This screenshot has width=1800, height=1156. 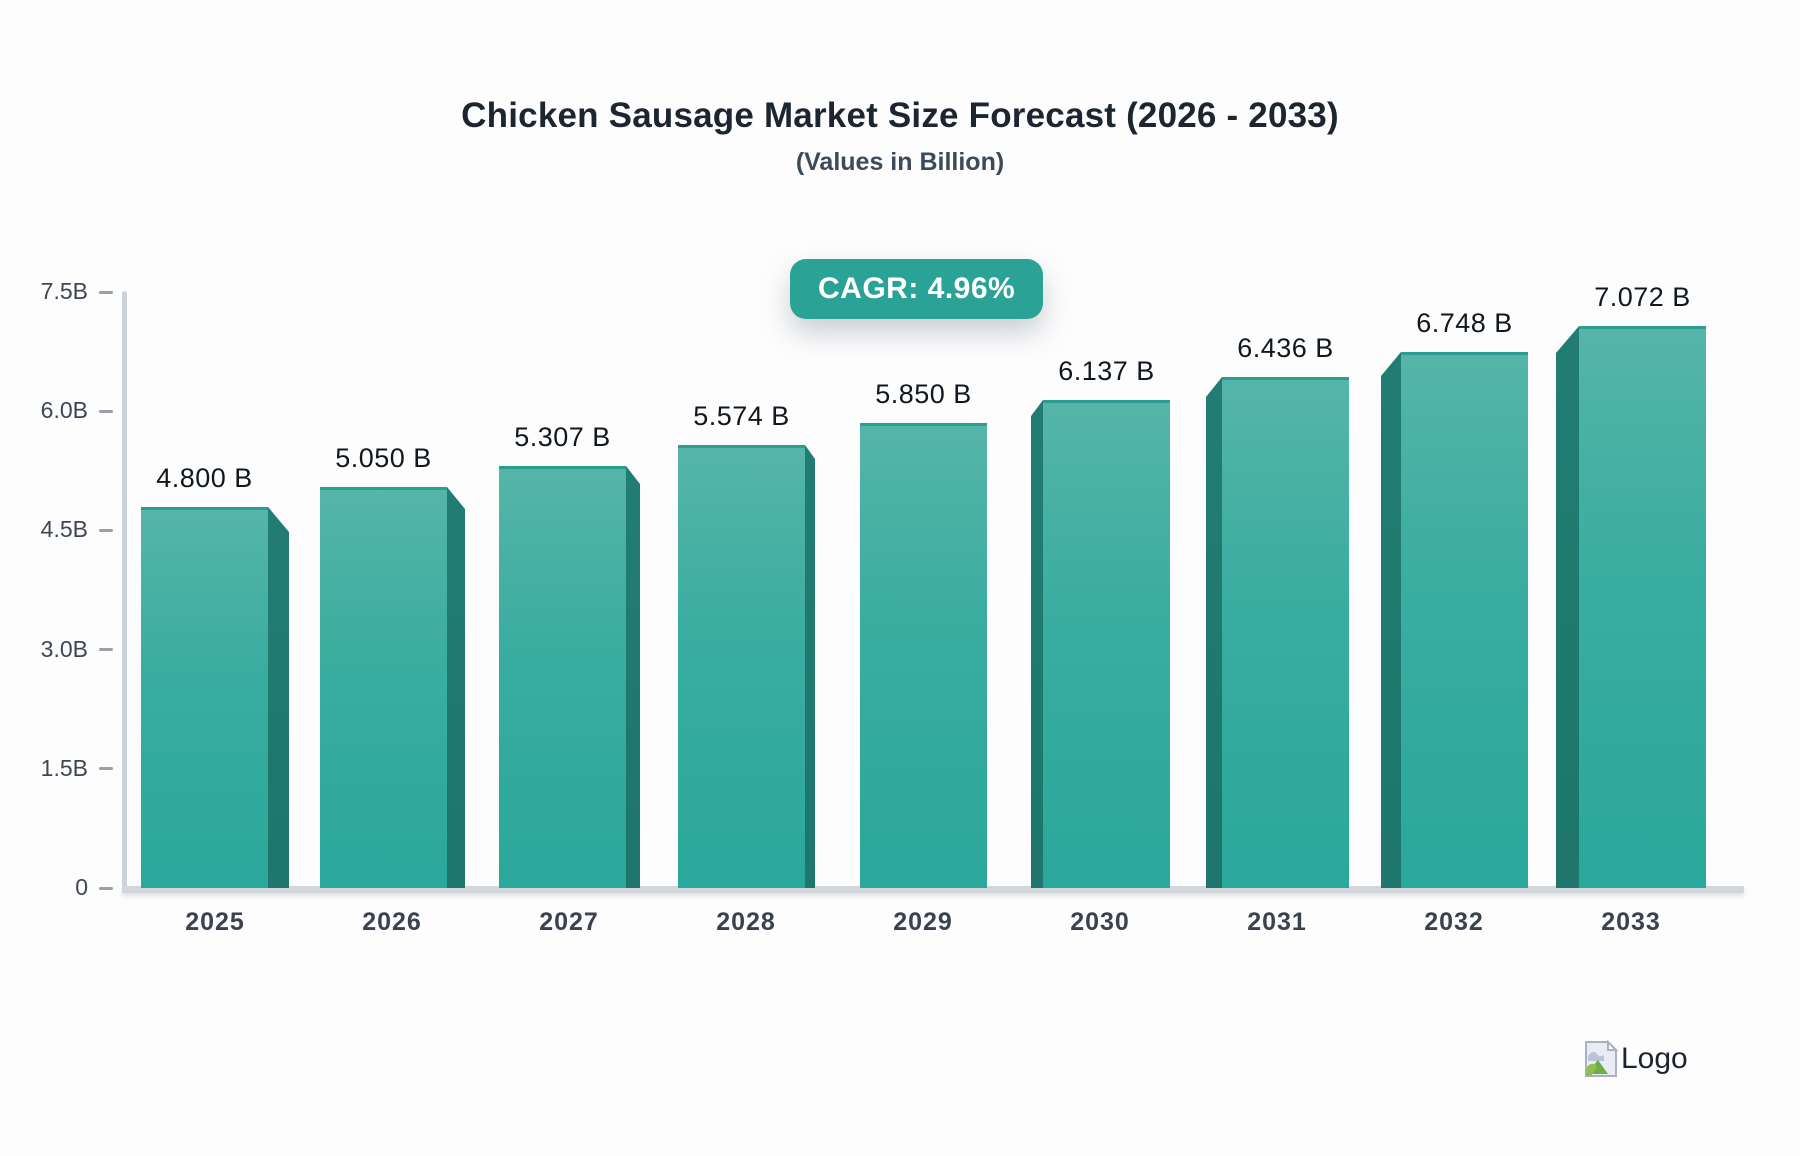 I want to click on bar-2025, so click(x=215, y=697).